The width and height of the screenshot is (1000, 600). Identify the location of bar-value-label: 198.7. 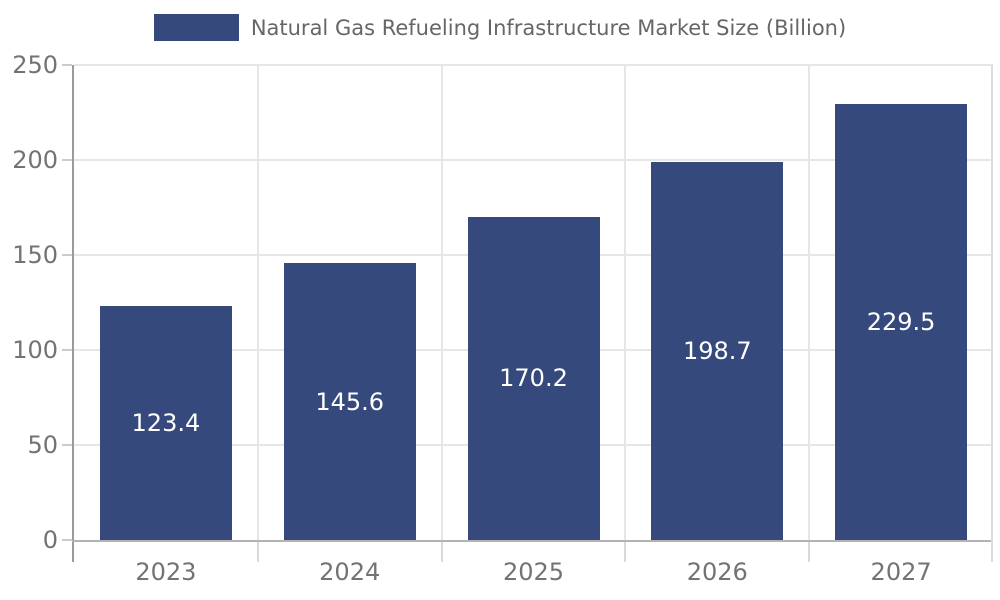
(717, 351).